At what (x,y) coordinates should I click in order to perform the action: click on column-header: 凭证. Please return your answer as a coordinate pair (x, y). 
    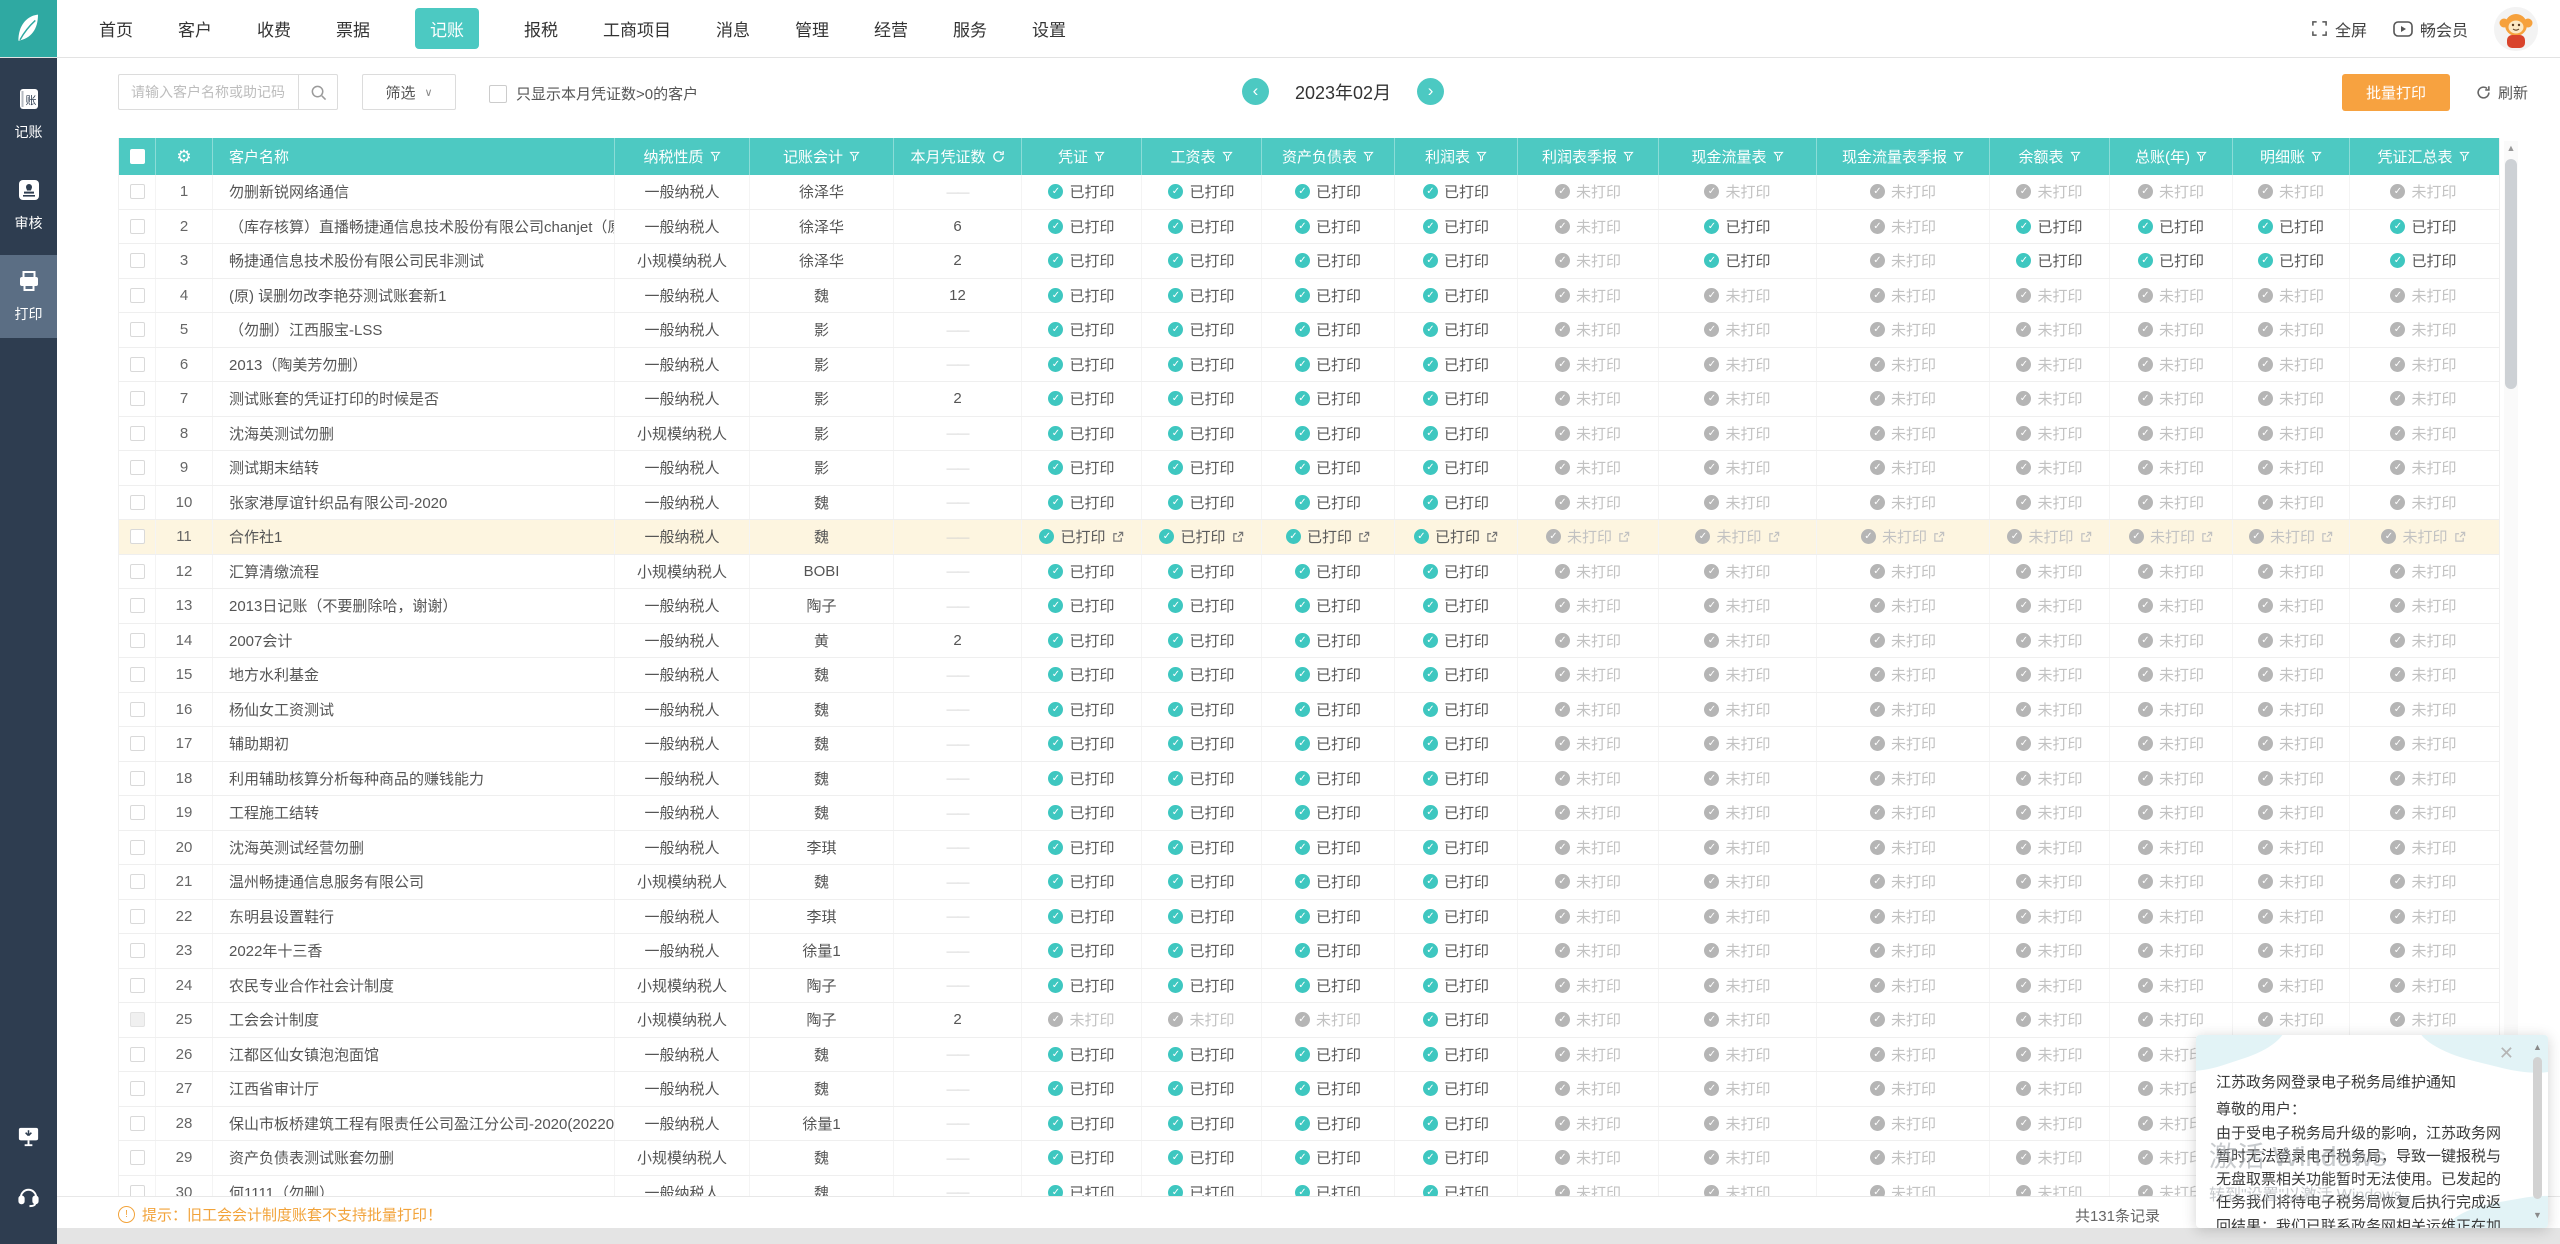
    Looking at the image, I should click on (1082, 156).